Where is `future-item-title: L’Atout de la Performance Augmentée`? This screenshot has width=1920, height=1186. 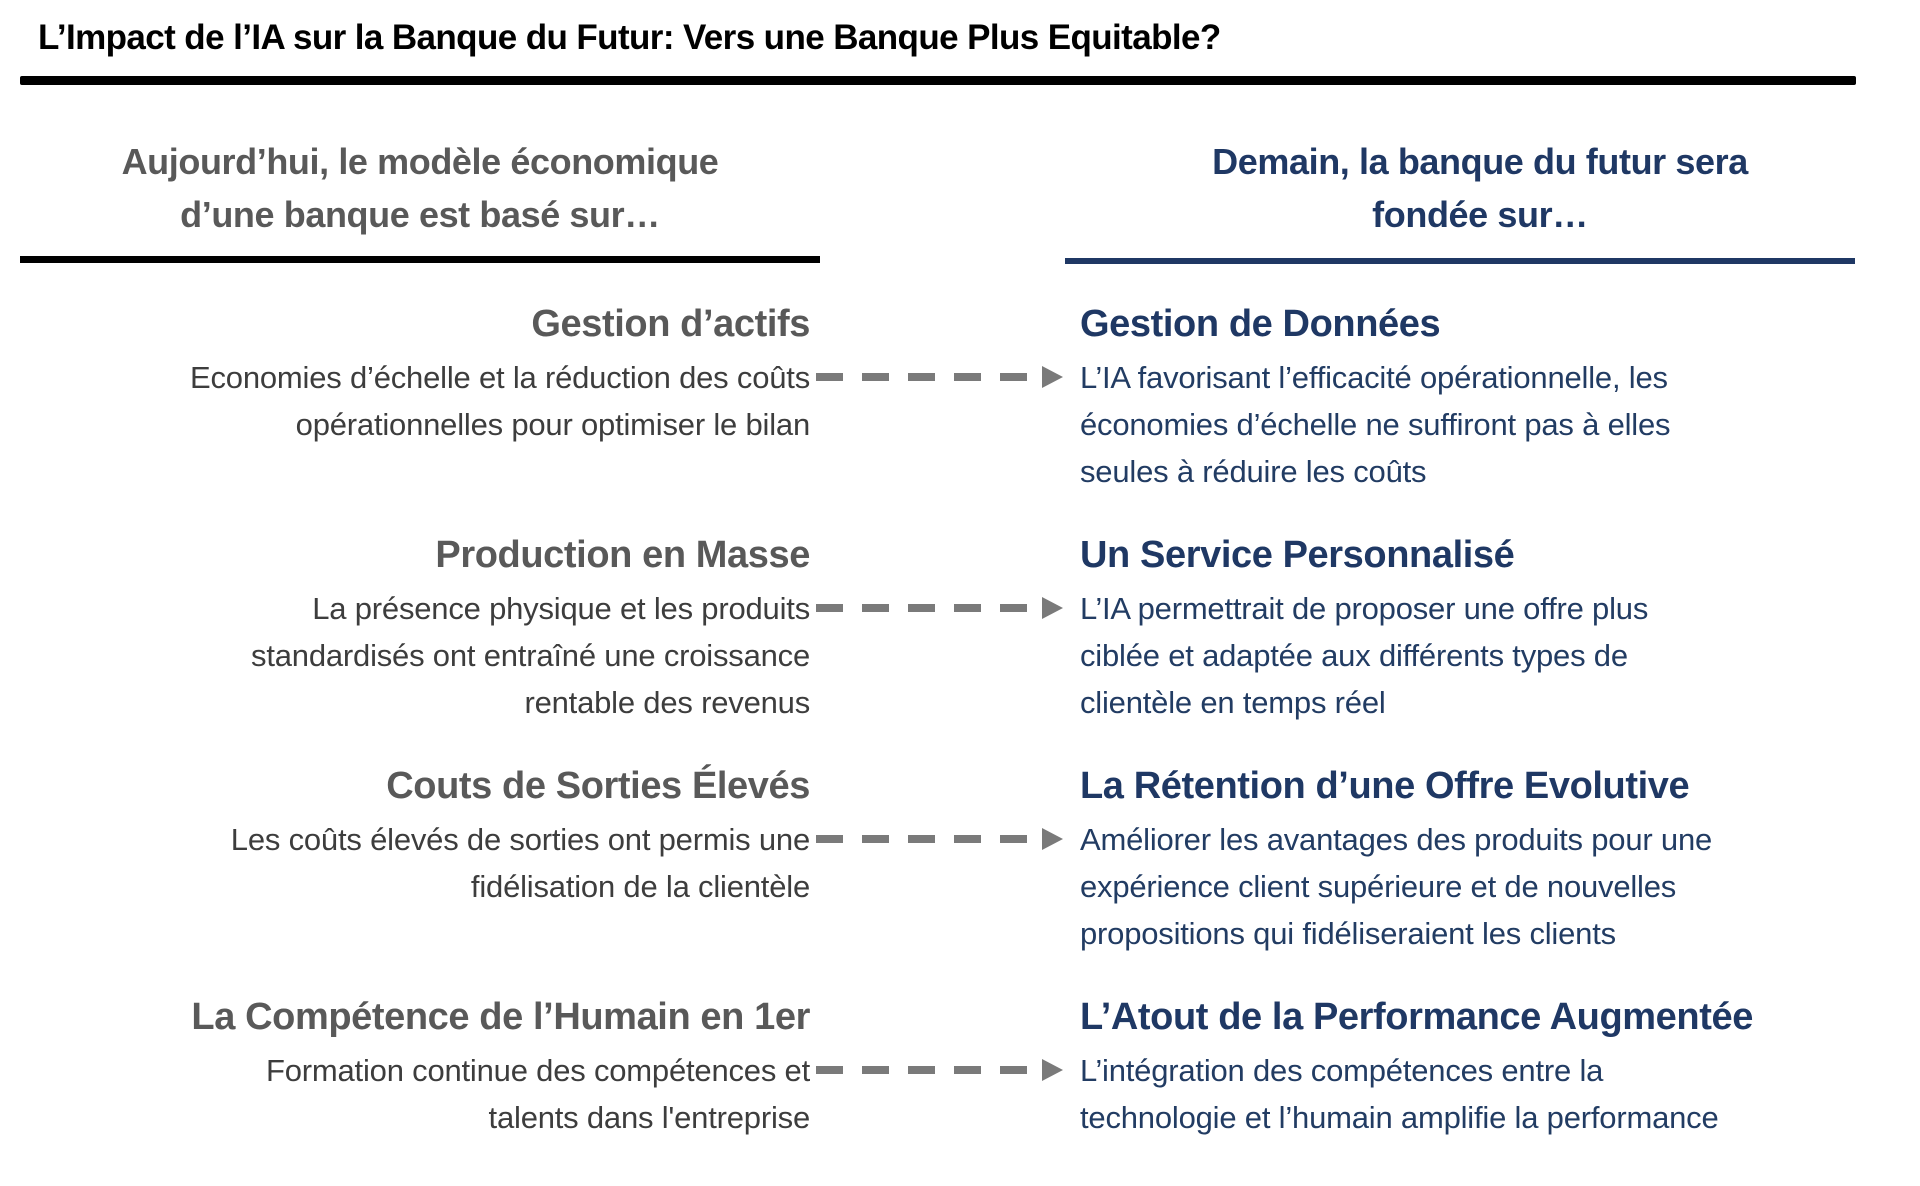 future-item-title: L’Atout de la Performance Augmentée is located at coordinates (1416, 1017).